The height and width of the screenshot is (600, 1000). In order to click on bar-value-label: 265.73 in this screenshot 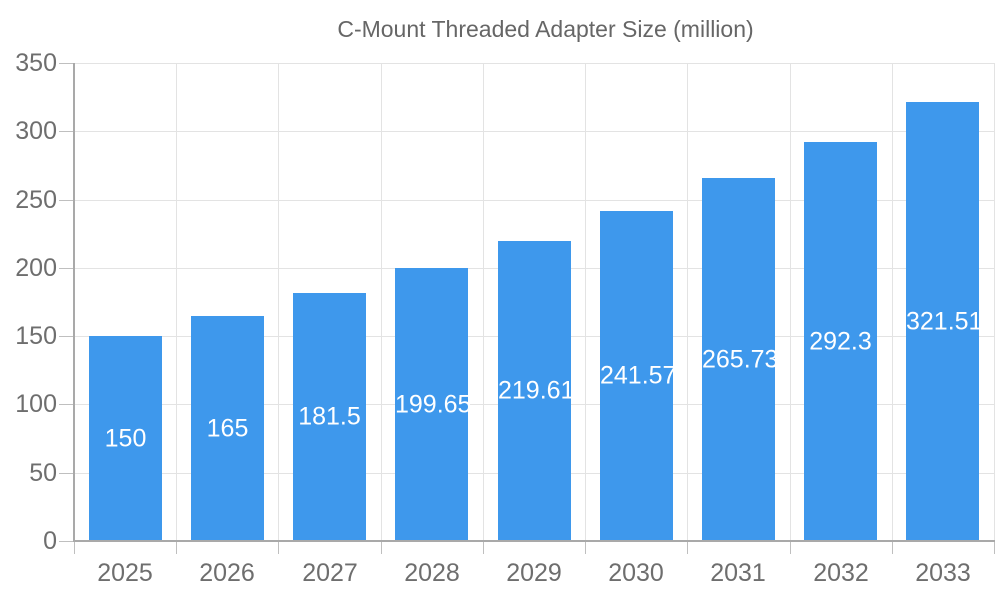, I will do `click(740, 359)`.